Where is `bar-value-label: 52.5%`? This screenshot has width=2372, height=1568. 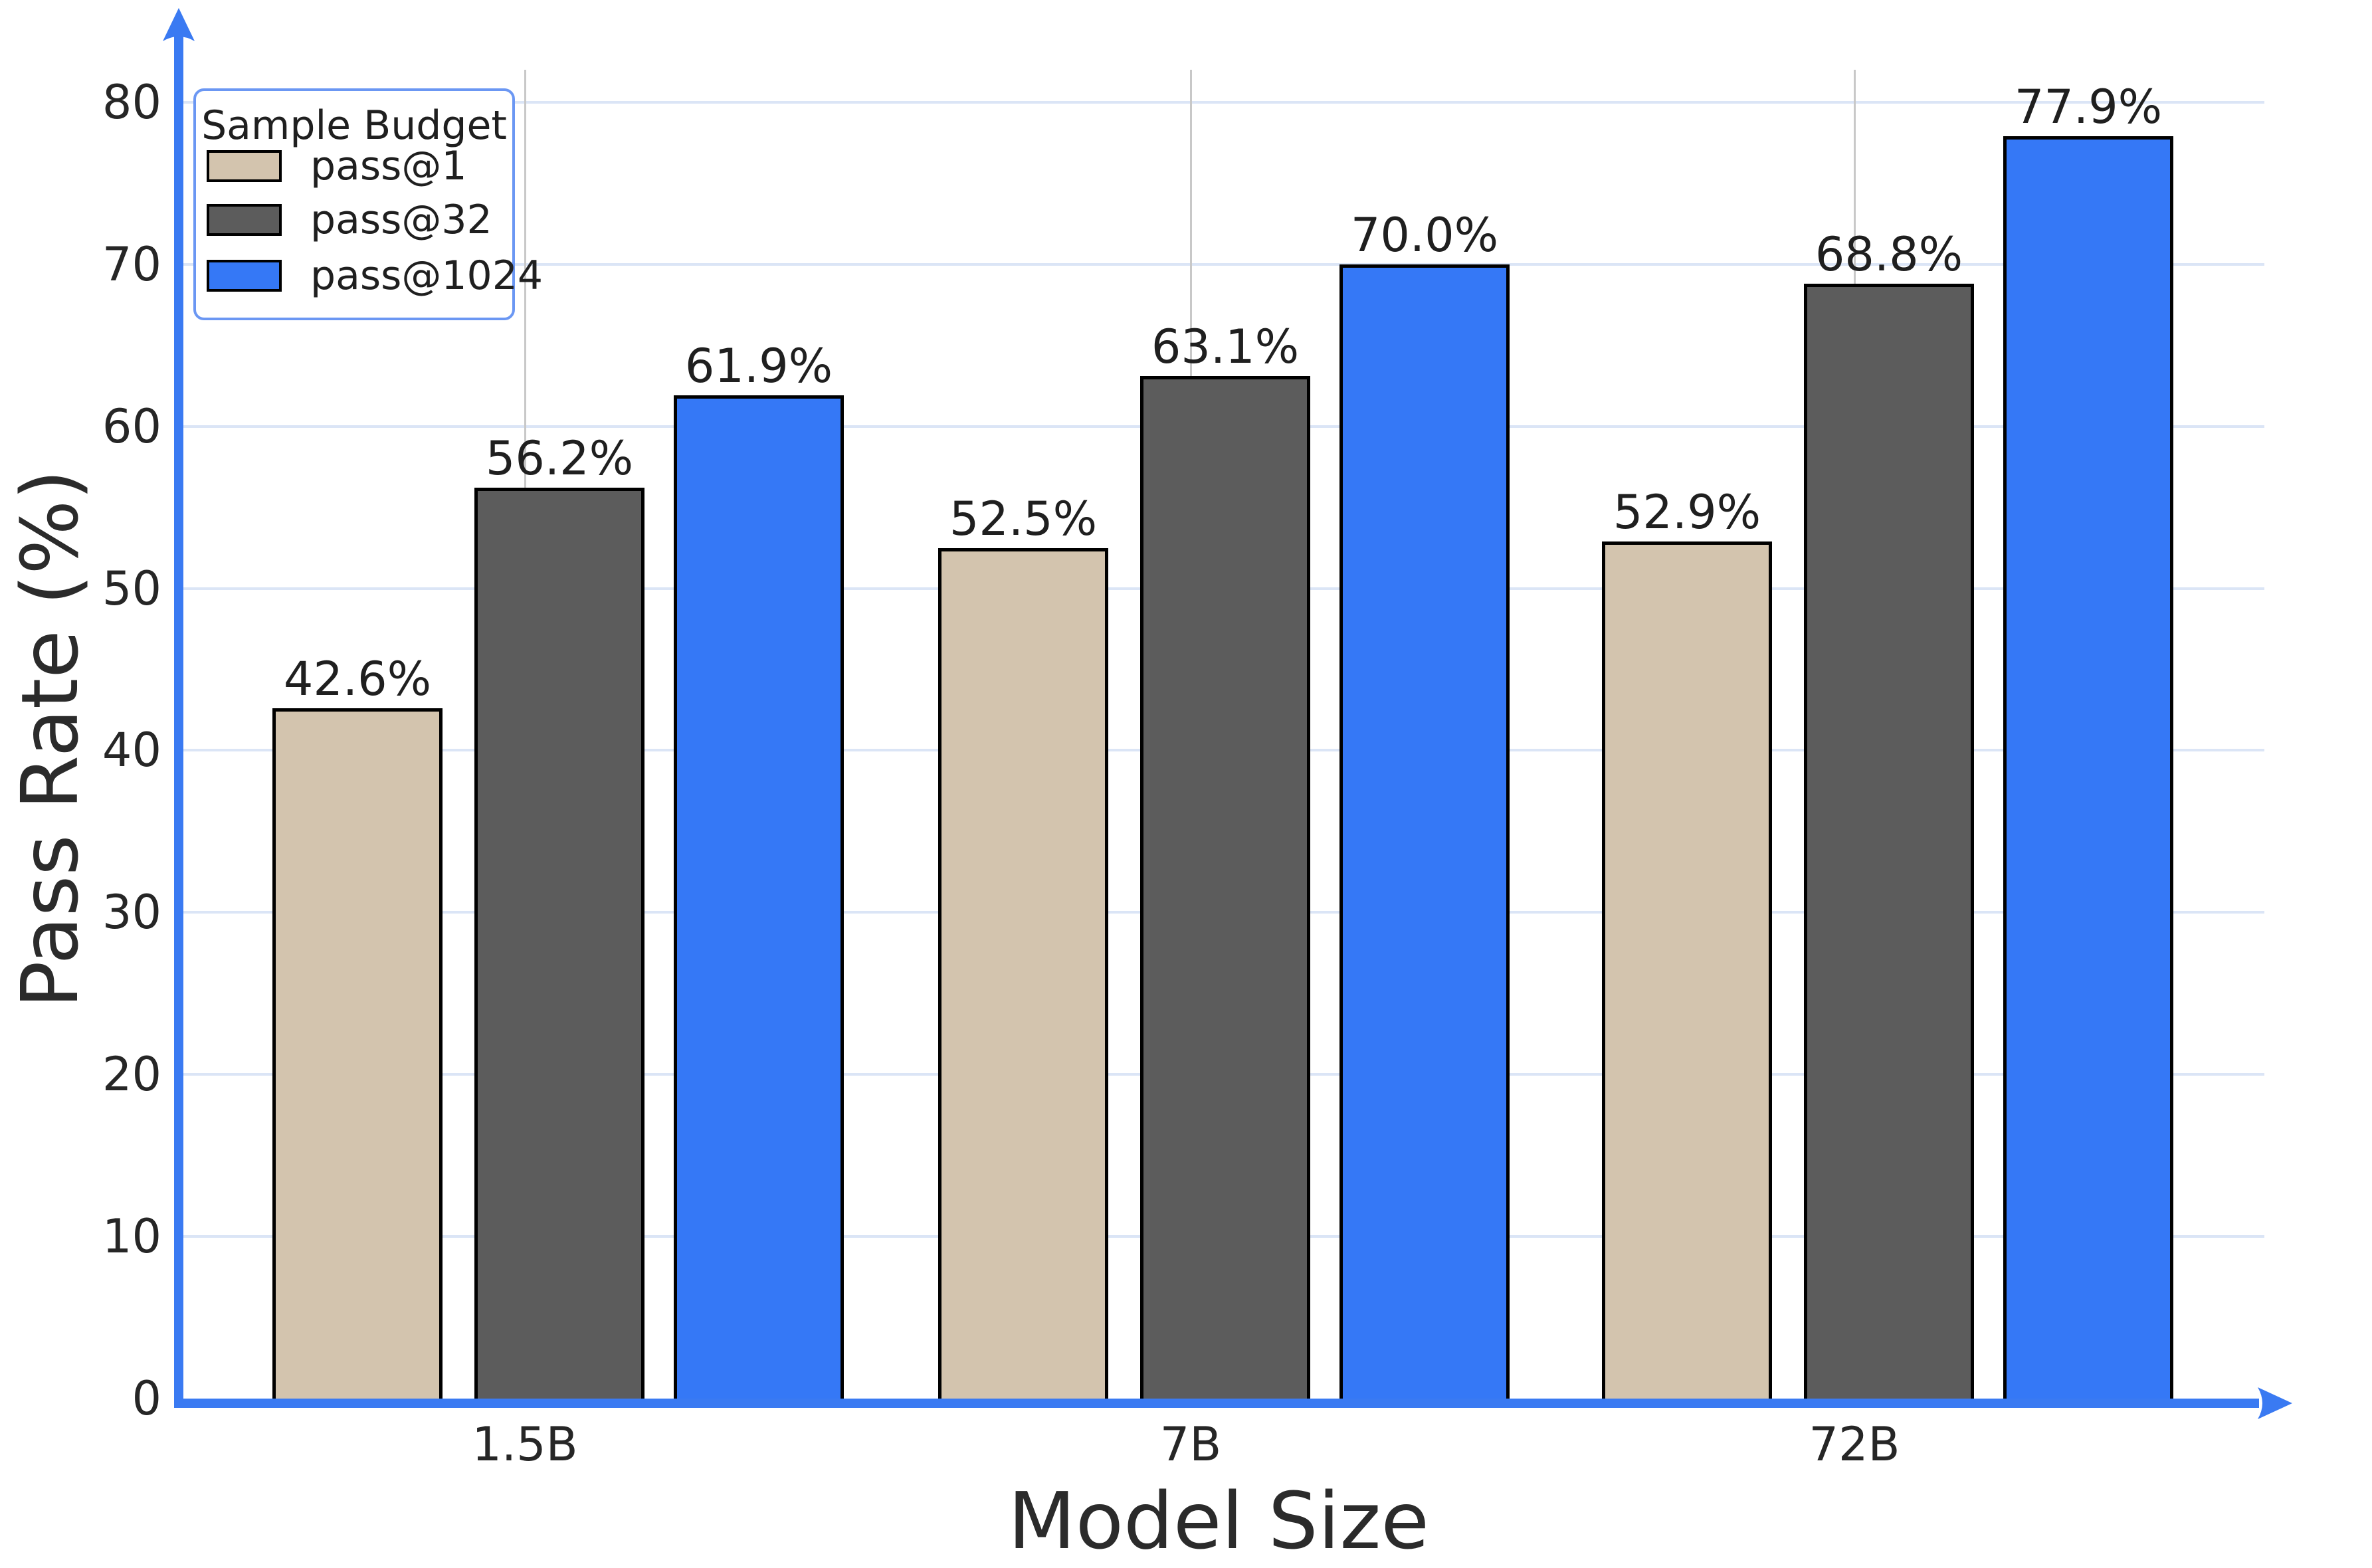
bar-value-label: 52.5% is located at coordinates (1023, 519).